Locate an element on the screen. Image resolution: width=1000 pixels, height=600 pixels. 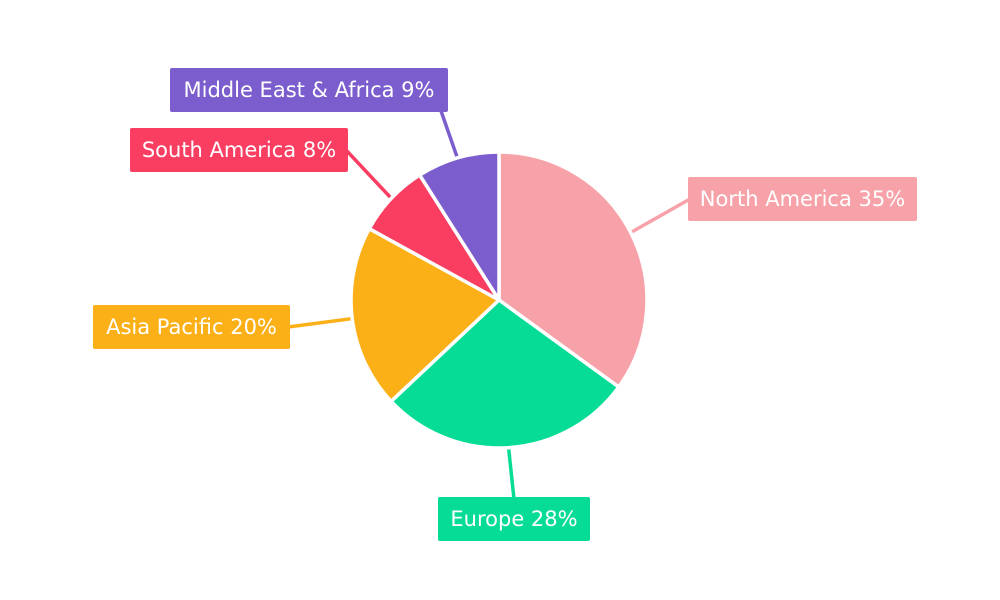
pie-label-middle-east-africa: Middle East & Africa 9% is located at coordinates (309, 90).